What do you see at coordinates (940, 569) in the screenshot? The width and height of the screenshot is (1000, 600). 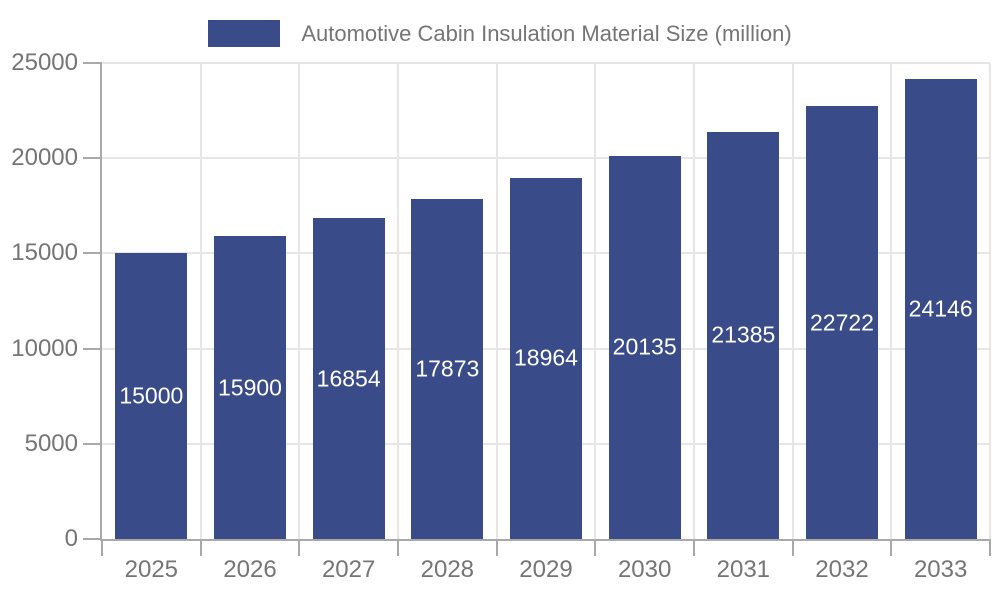 I see `x-axis-label: 2033` at bounding box center [940, 569].